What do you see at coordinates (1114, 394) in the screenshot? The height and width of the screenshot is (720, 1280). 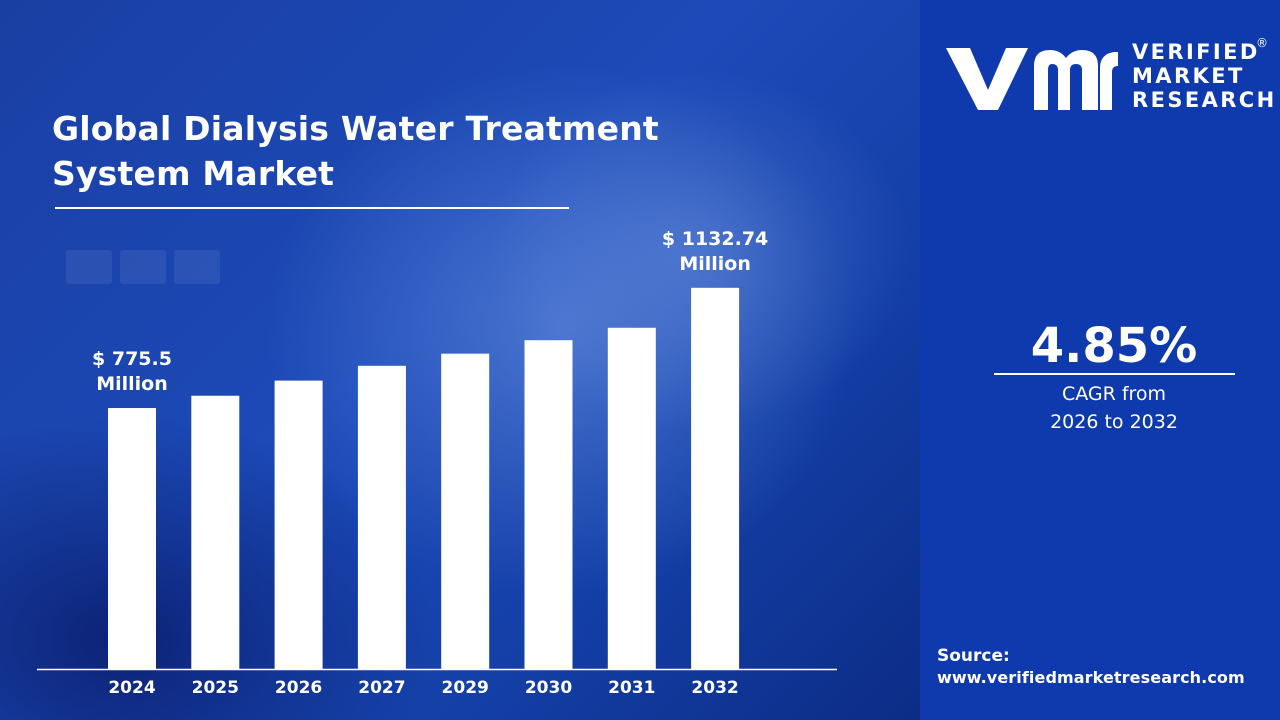 I see `cagr-caption-line-1: CAGR from` at bounding box center [1114, 394].